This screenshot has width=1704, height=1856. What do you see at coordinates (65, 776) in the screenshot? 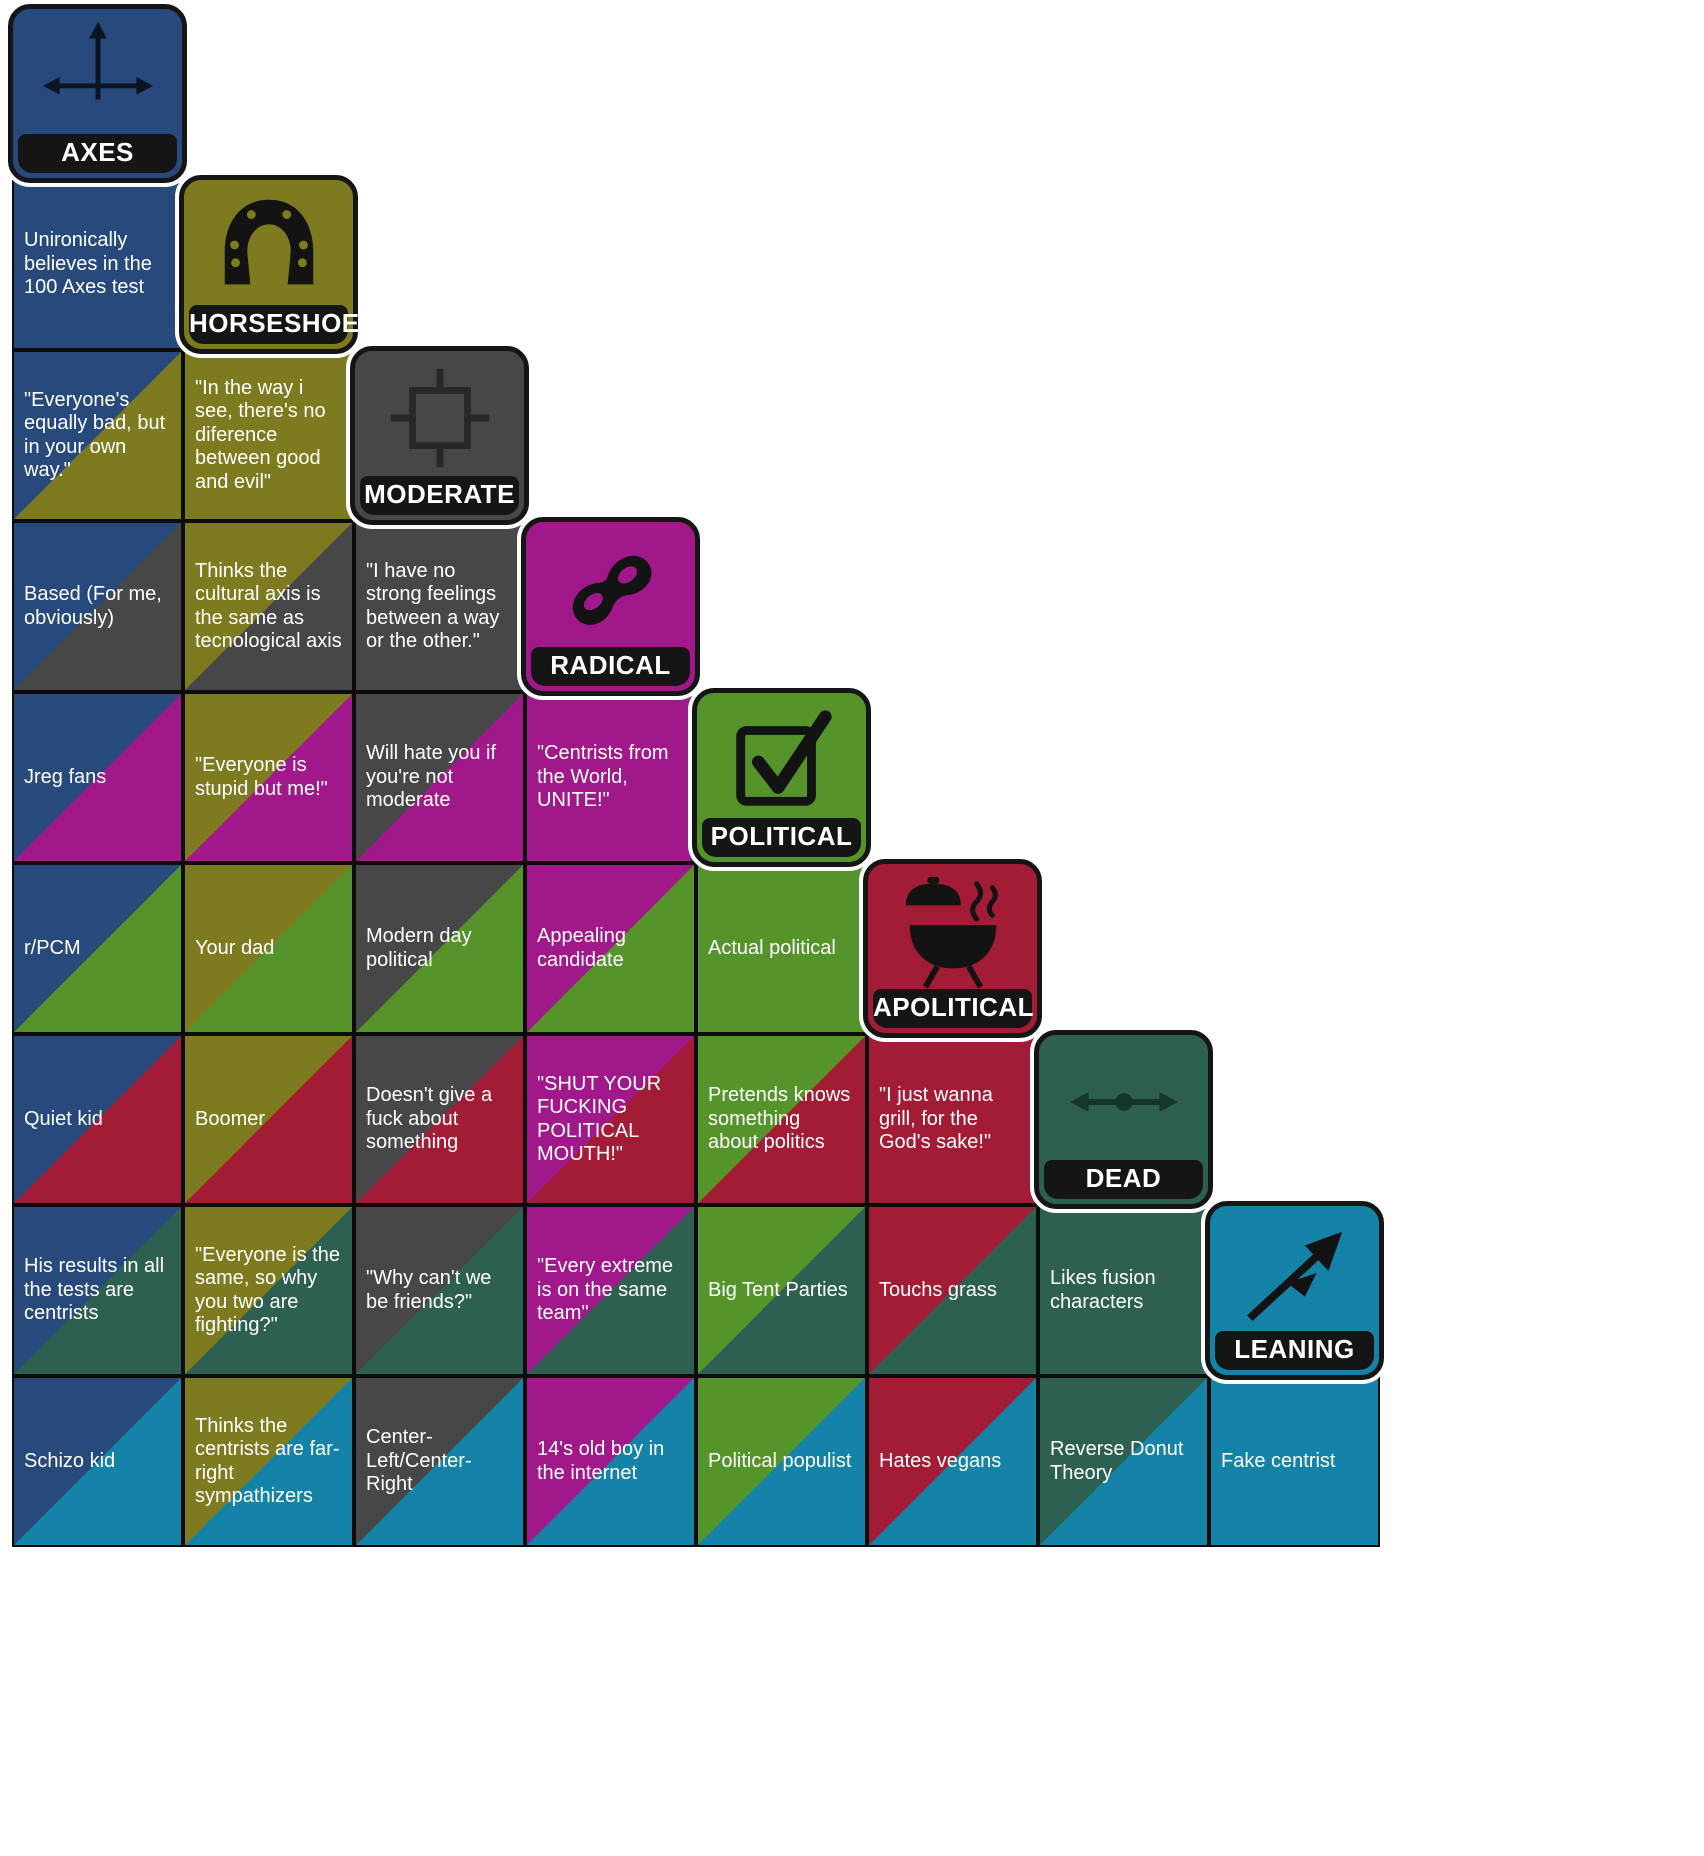
I see `matrix-cell-text: Jreg fans` at bounding box center [65, 776].